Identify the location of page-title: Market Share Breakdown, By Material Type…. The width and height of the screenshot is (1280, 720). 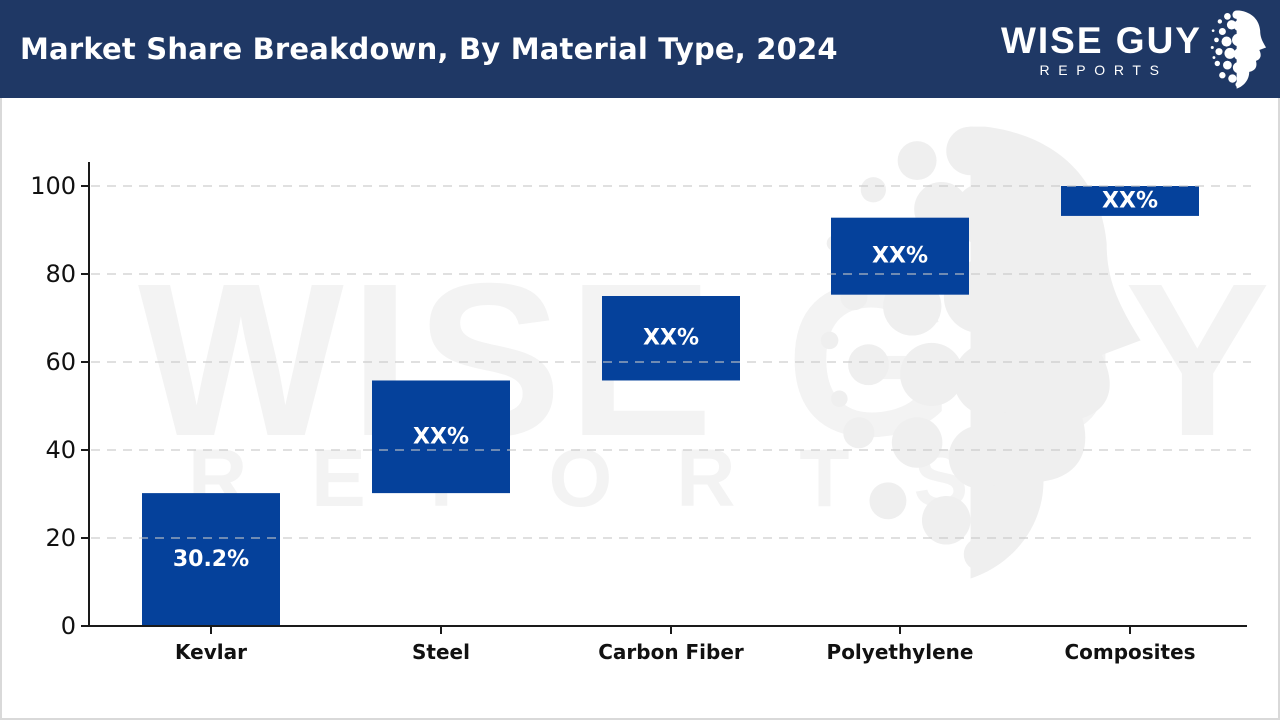
(429, 49).